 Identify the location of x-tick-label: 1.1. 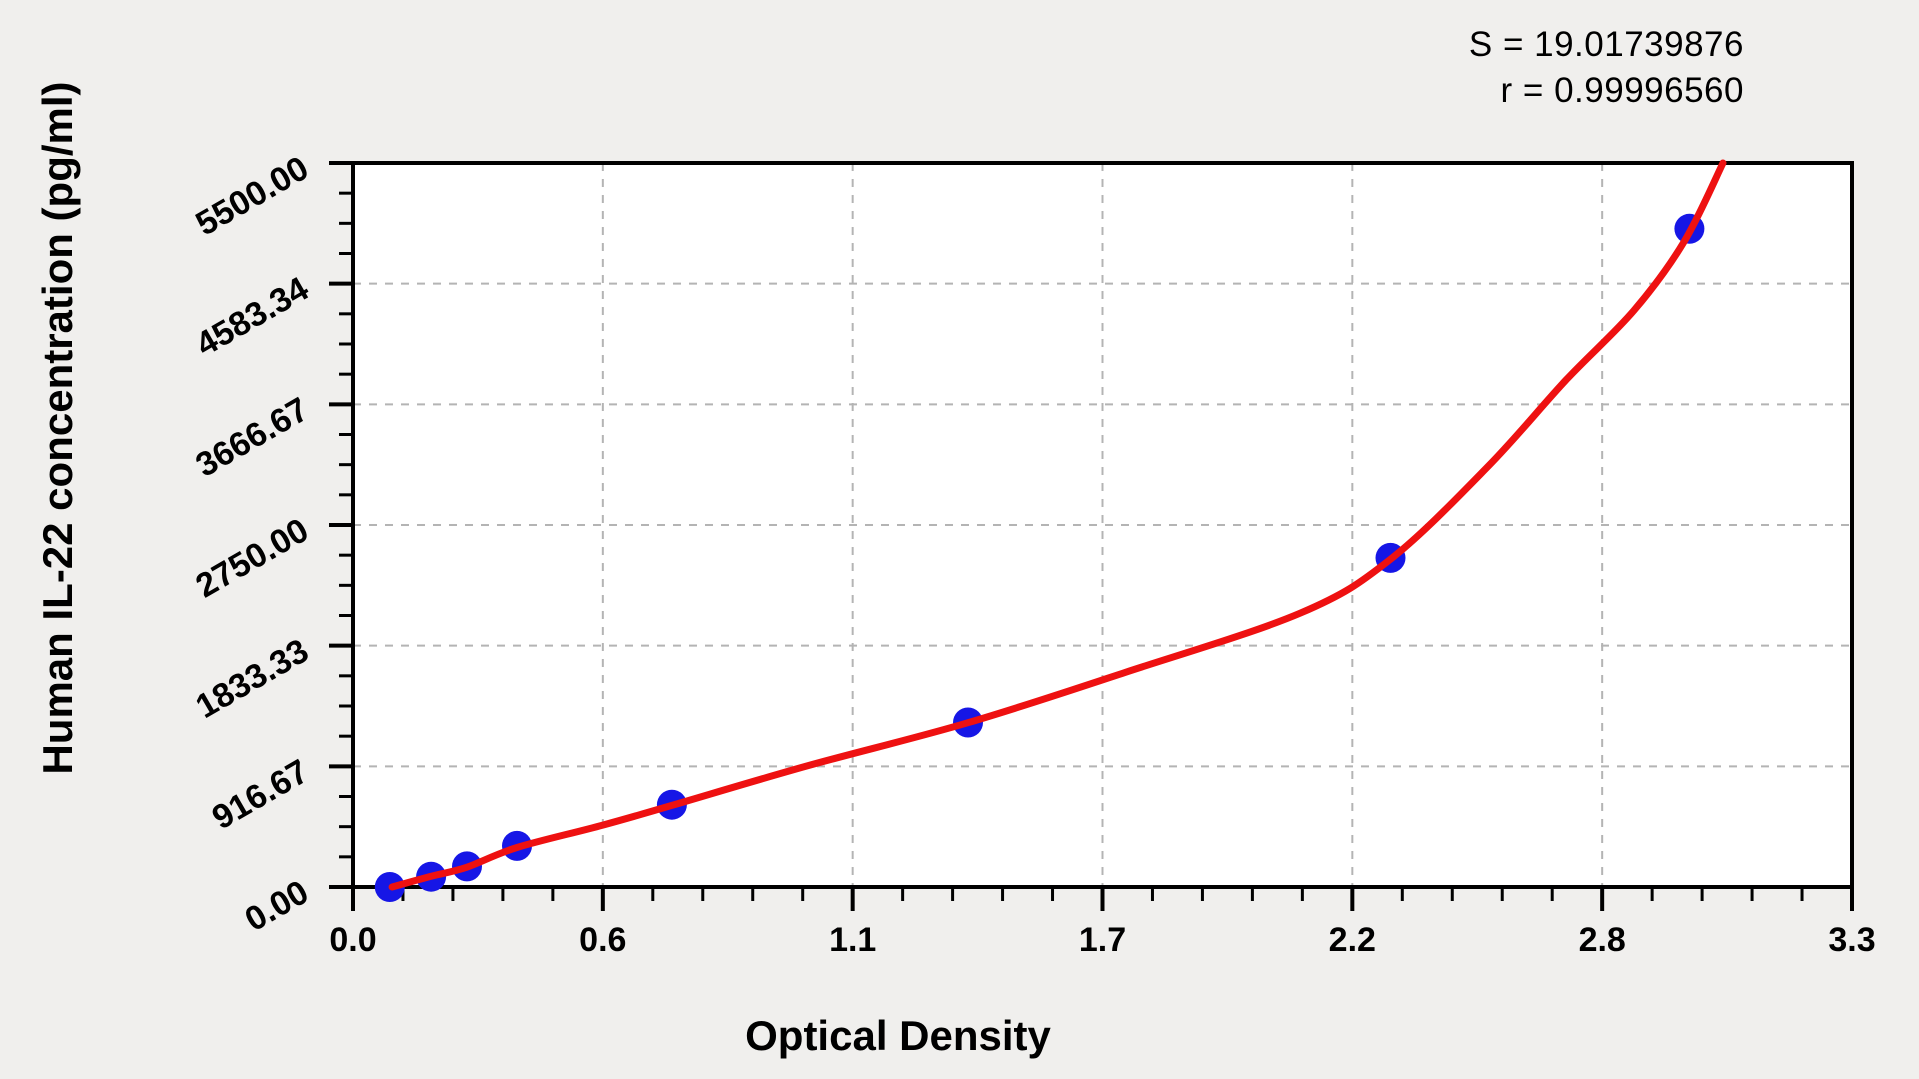
(852, 940).